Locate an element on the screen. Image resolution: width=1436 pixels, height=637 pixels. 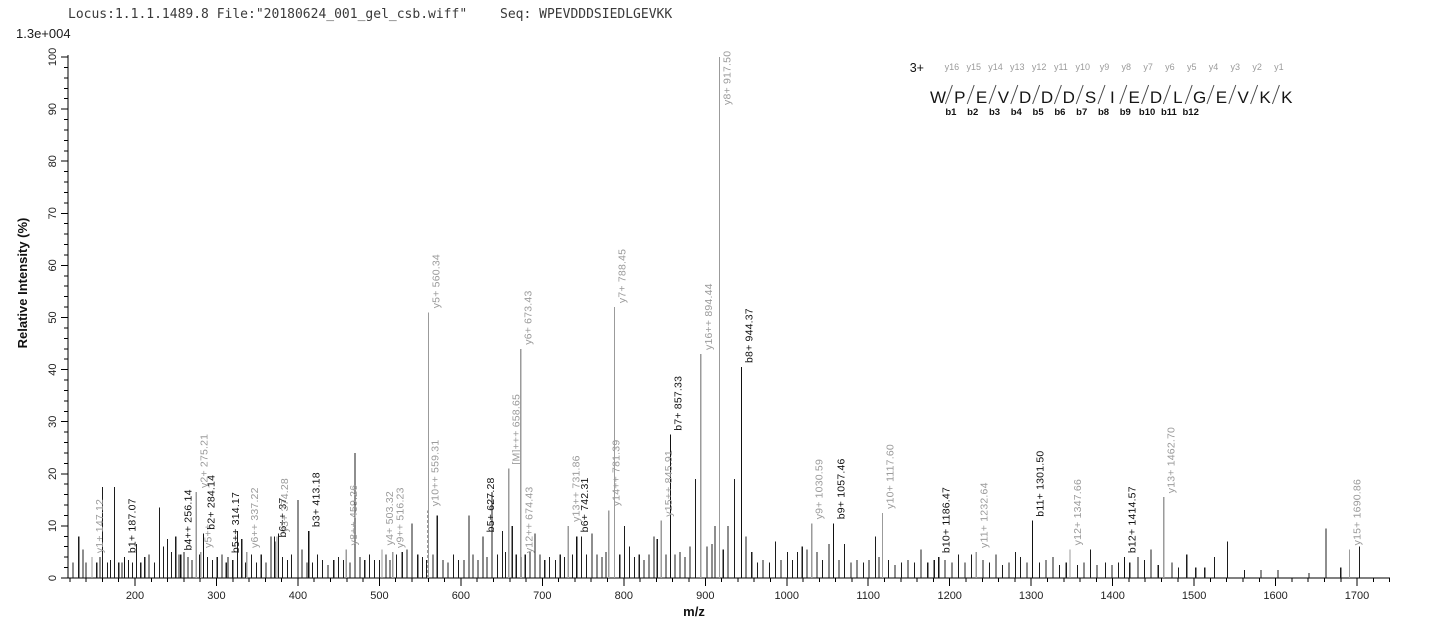
x-tick-label: 1600 is located at coordinates (1275, 596).